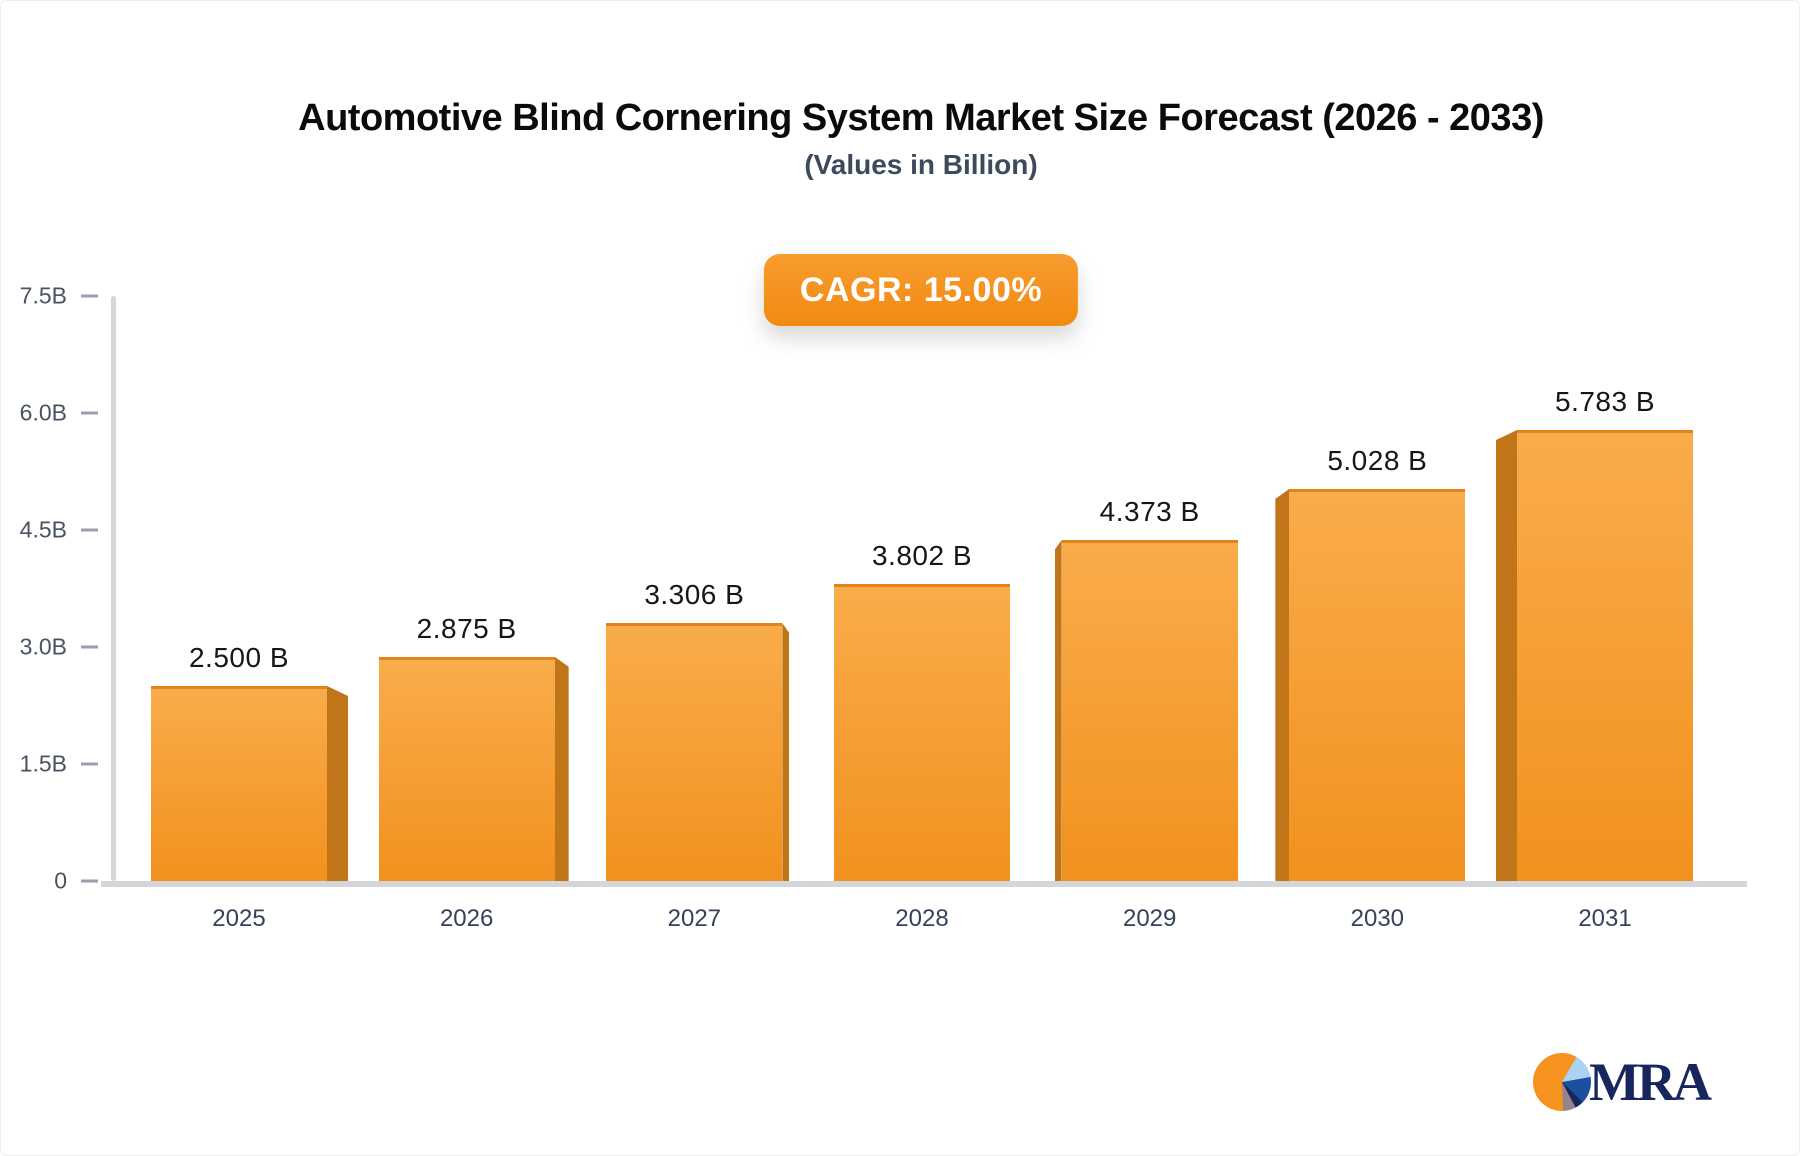 This screenshot has height=1156, width=1800. I want to click on y-tick-label-4.5B: 4.5B, so click(43, 529).